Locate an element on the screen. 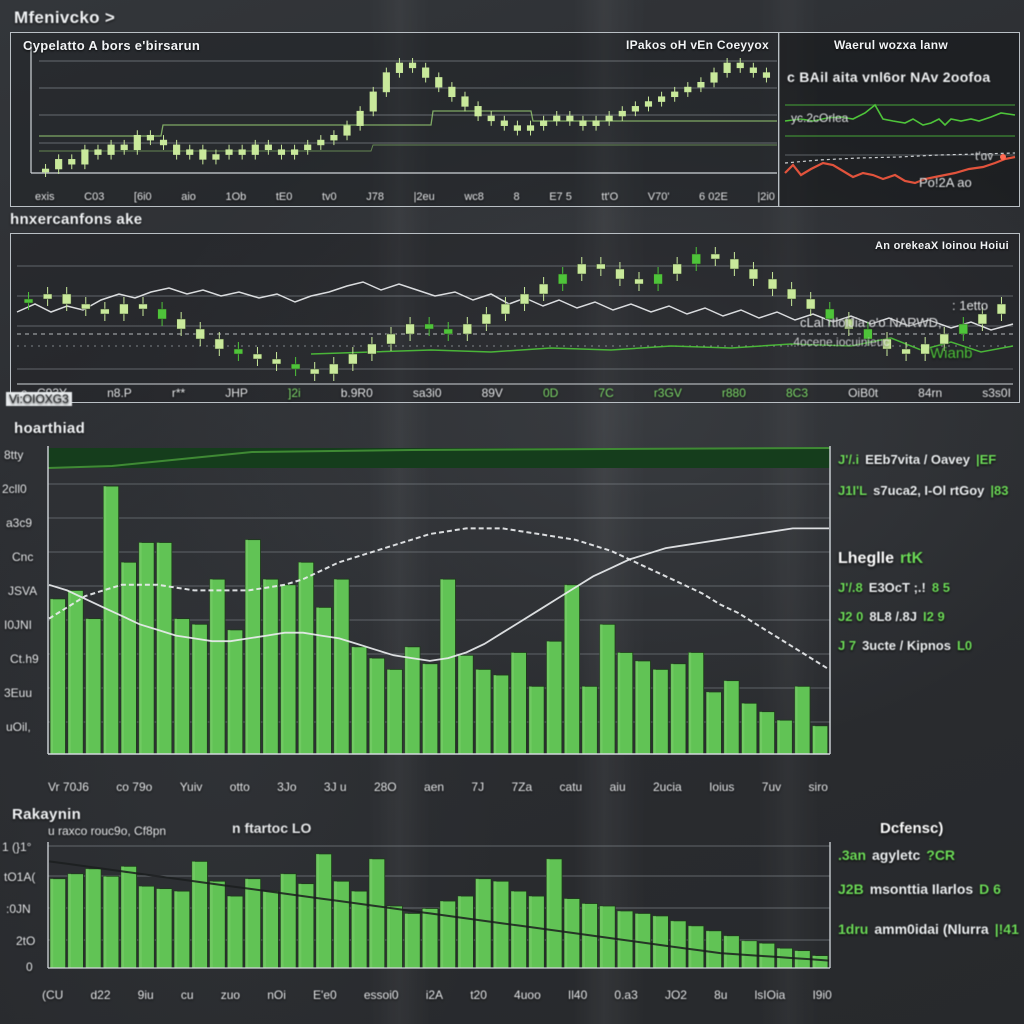 This screenshot has width=1024, height=1024. bottom-volume-chart-svg is located at coordinates (439, 905).